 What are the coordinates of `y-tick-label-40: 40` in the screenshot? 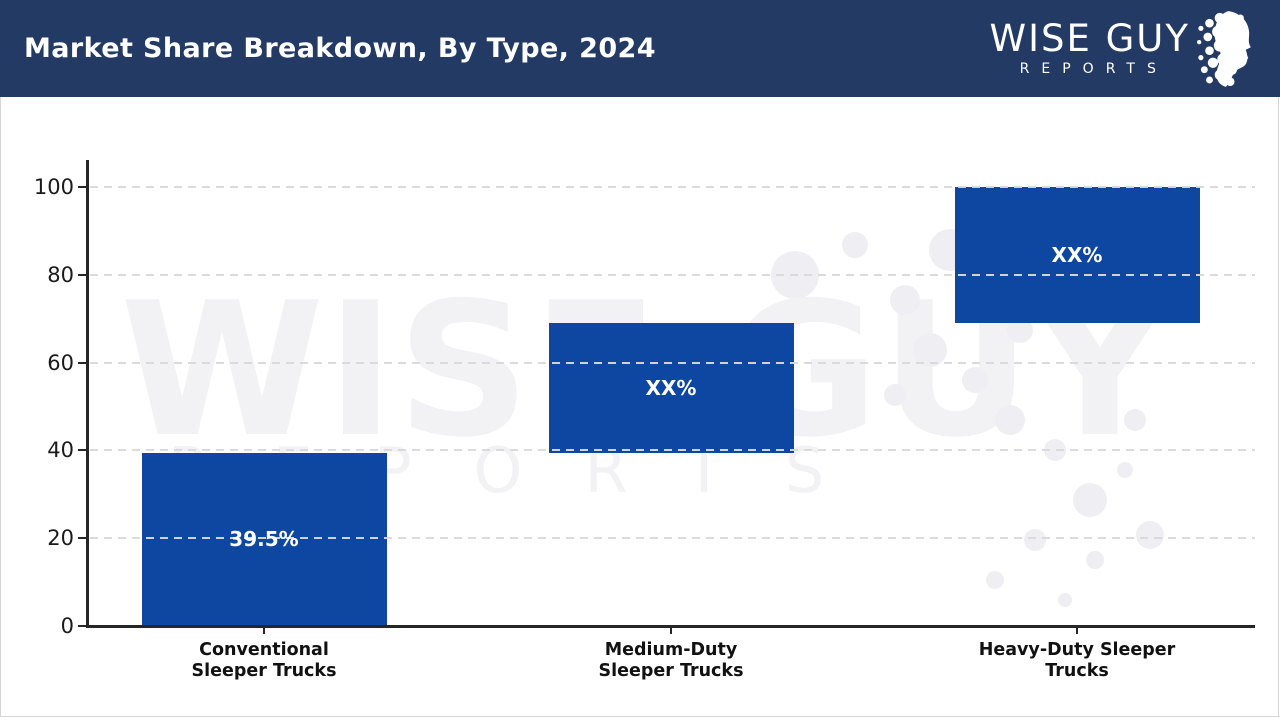 It's located at (60, 450).